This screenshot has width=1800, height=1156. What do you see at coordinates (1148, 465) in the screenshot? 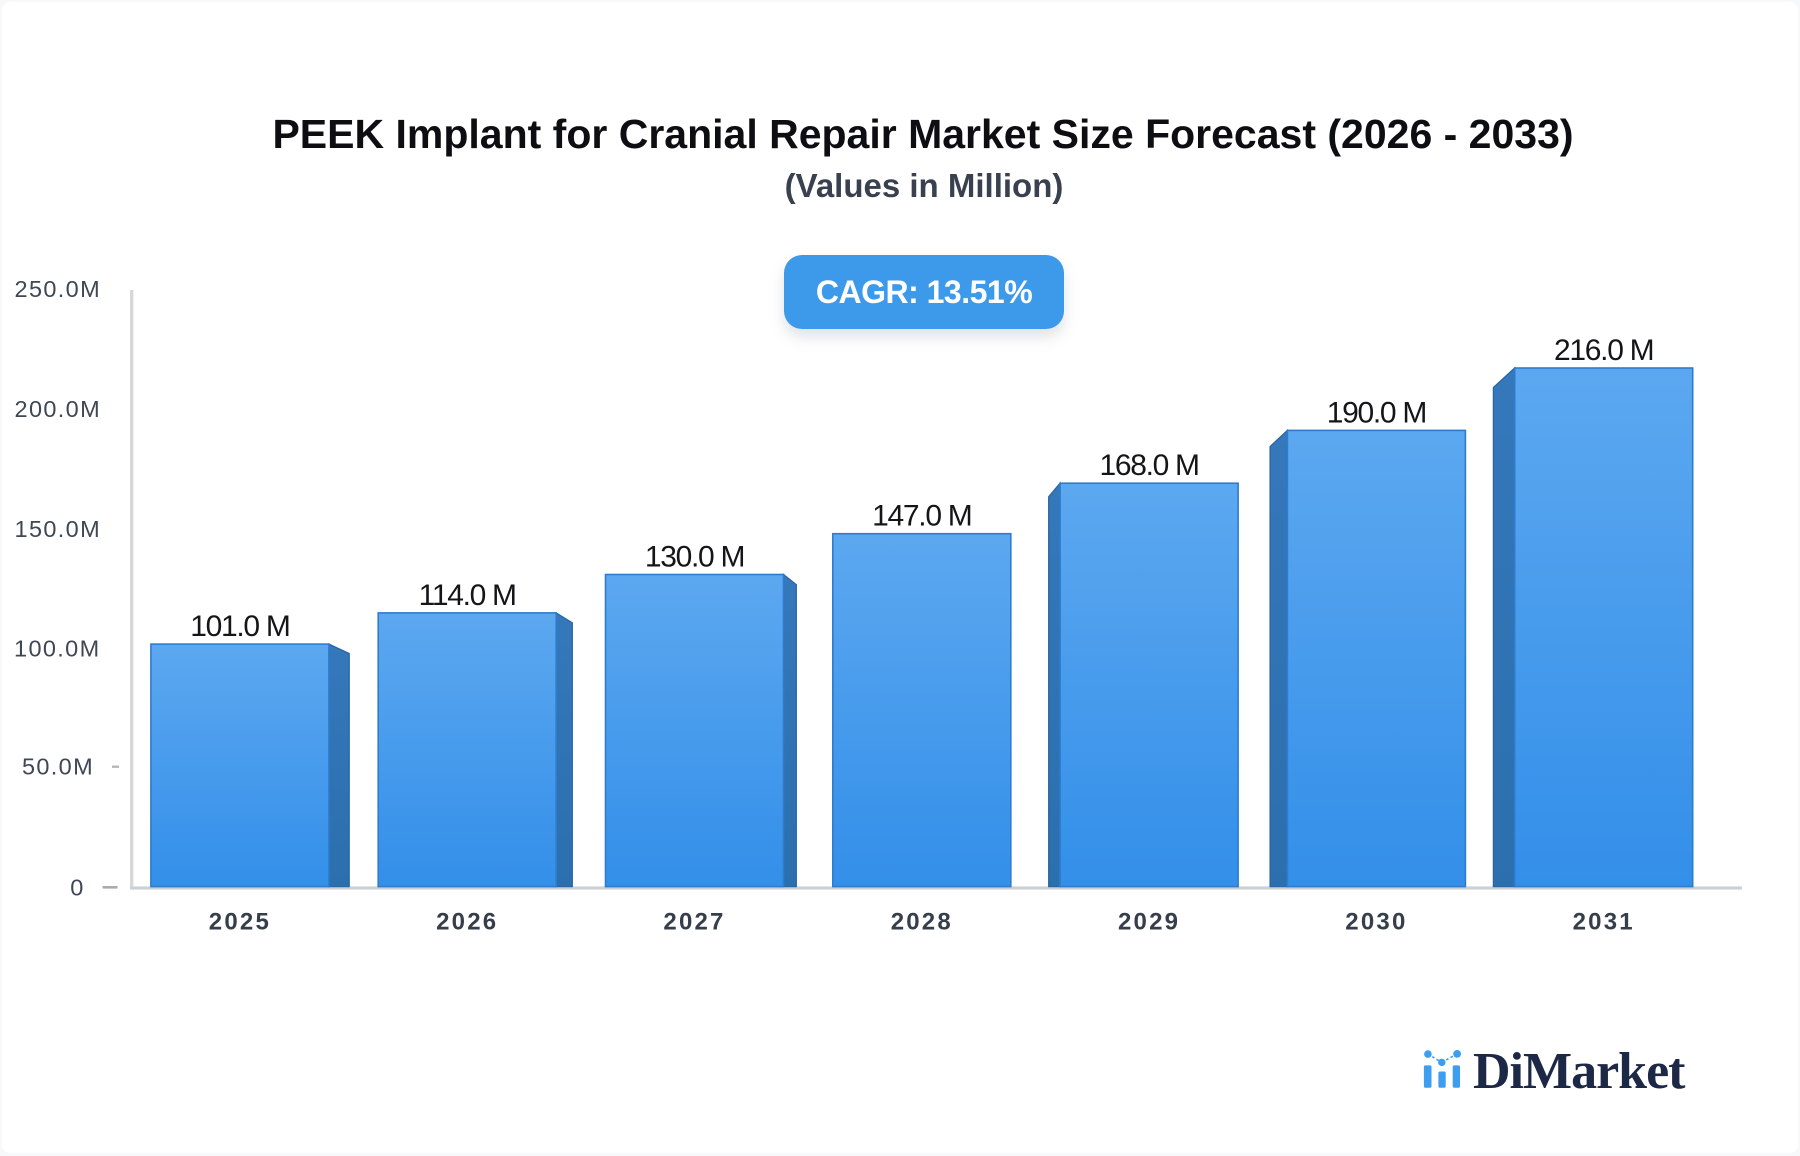
I see `svg-text: 168.0 M` at bounding box center [1148, 465].